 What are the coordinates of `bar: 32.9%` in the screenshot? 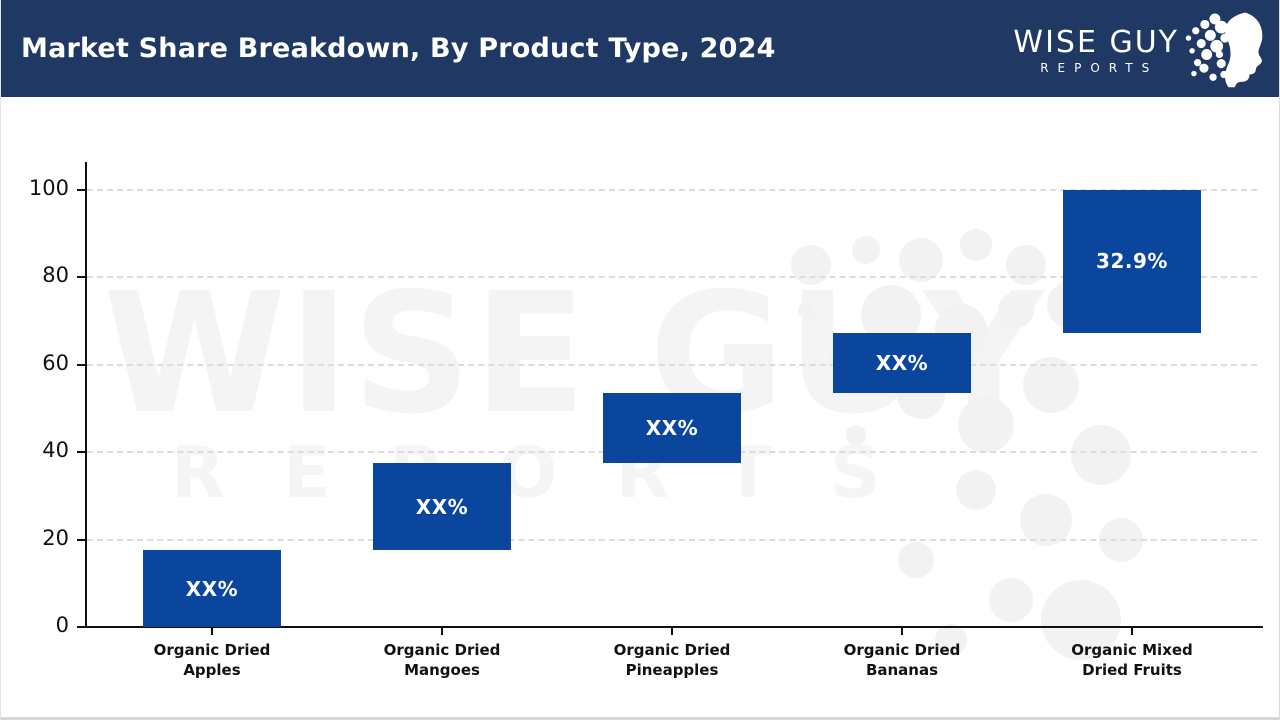 It's located at (1132, 261).